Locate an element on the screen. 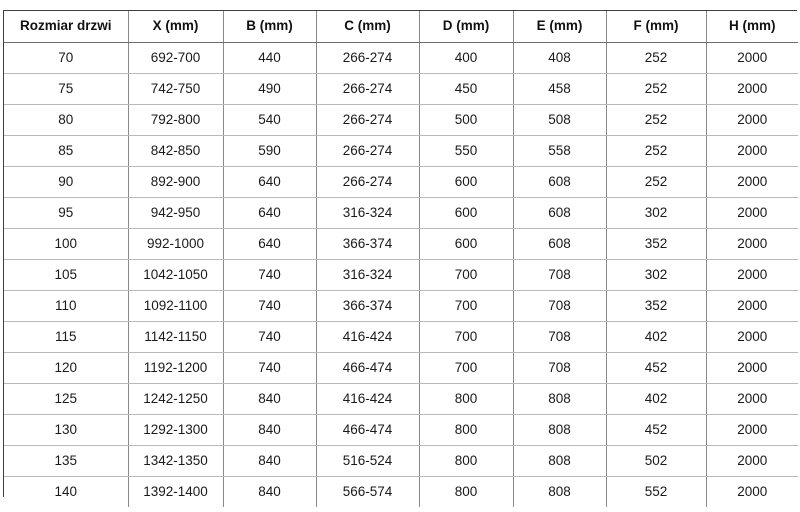 The image size is (800, 512). column-header-c: C (mm) is located at coordinates (367, 27).